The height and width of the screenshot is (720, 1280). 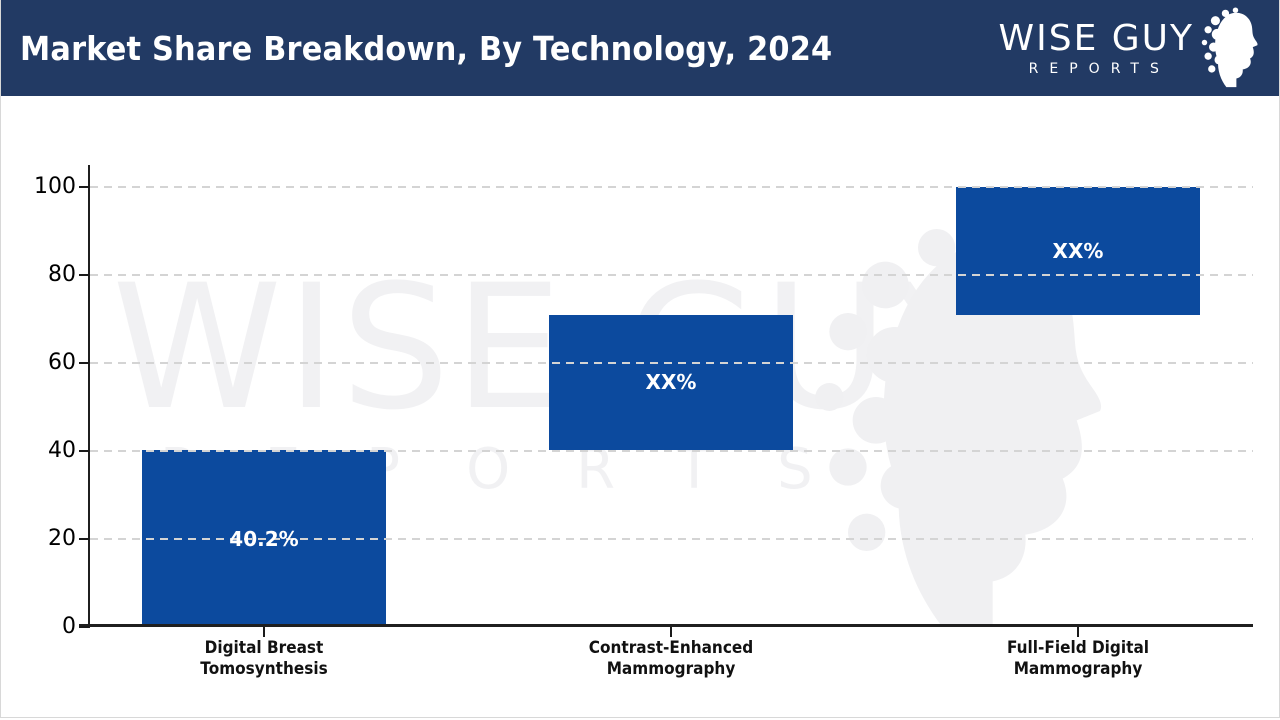 What do you see at coordinates (1229, 47) in the screenshot?
I see `logo-head-profile-icon` at bounding box center [1229, 47].